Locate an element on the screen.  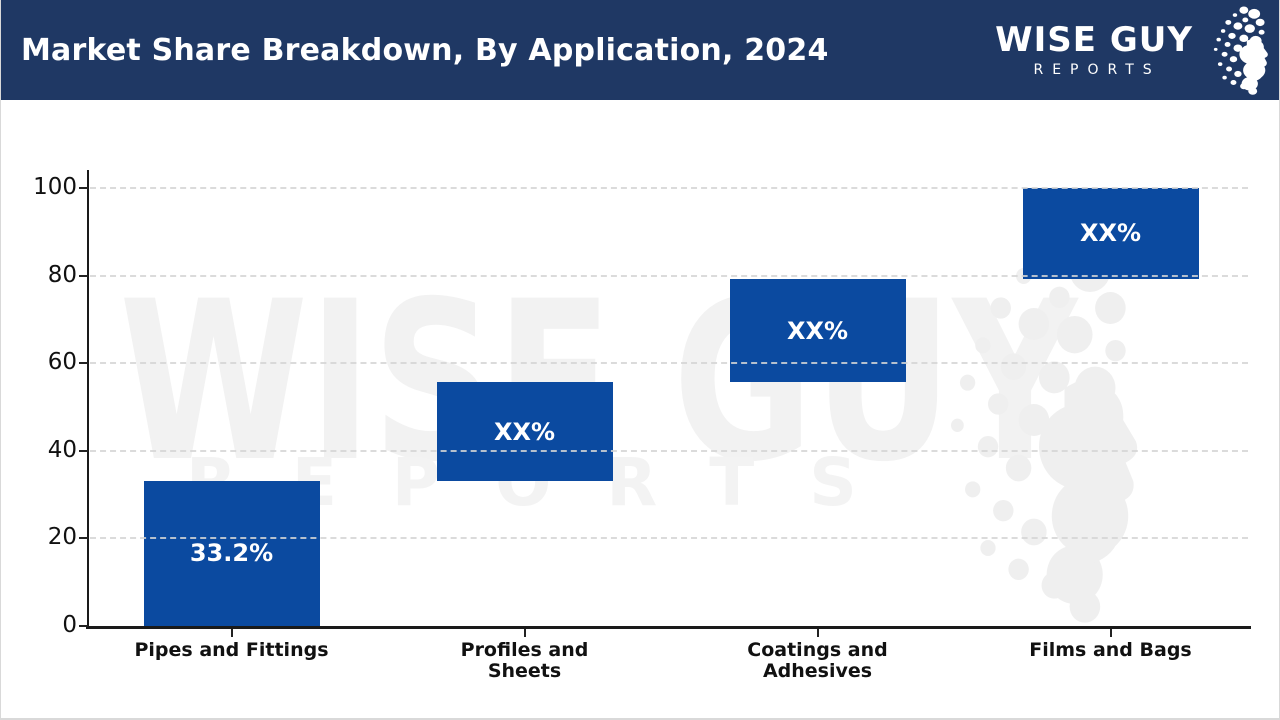
watermark-dot-face-icon is located at coordinates (1044, 430).